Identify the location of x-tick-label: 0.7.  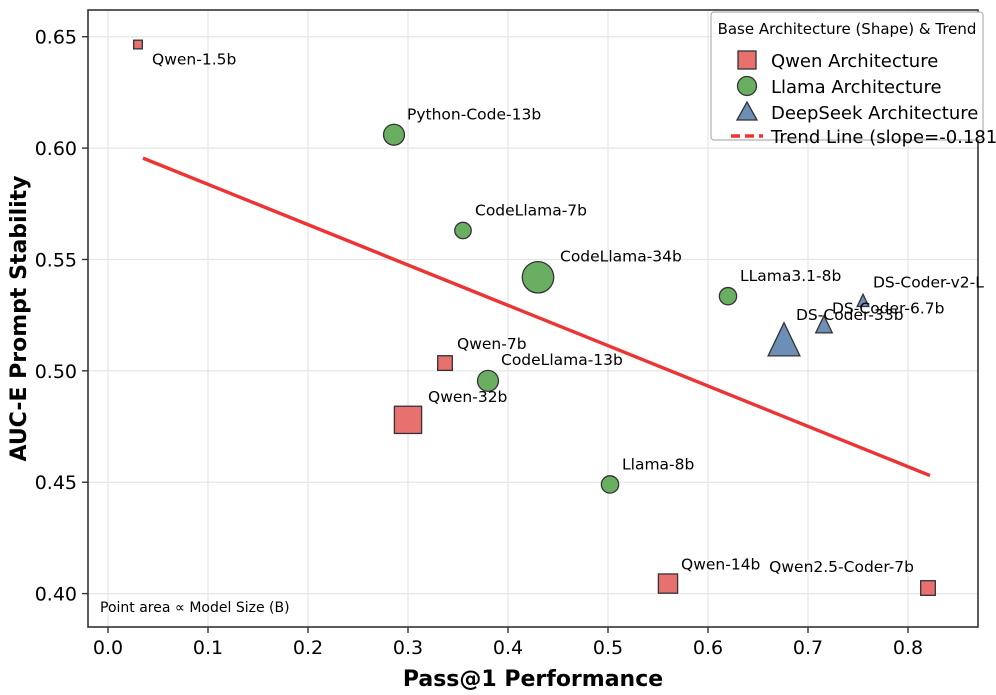
(808, 648).